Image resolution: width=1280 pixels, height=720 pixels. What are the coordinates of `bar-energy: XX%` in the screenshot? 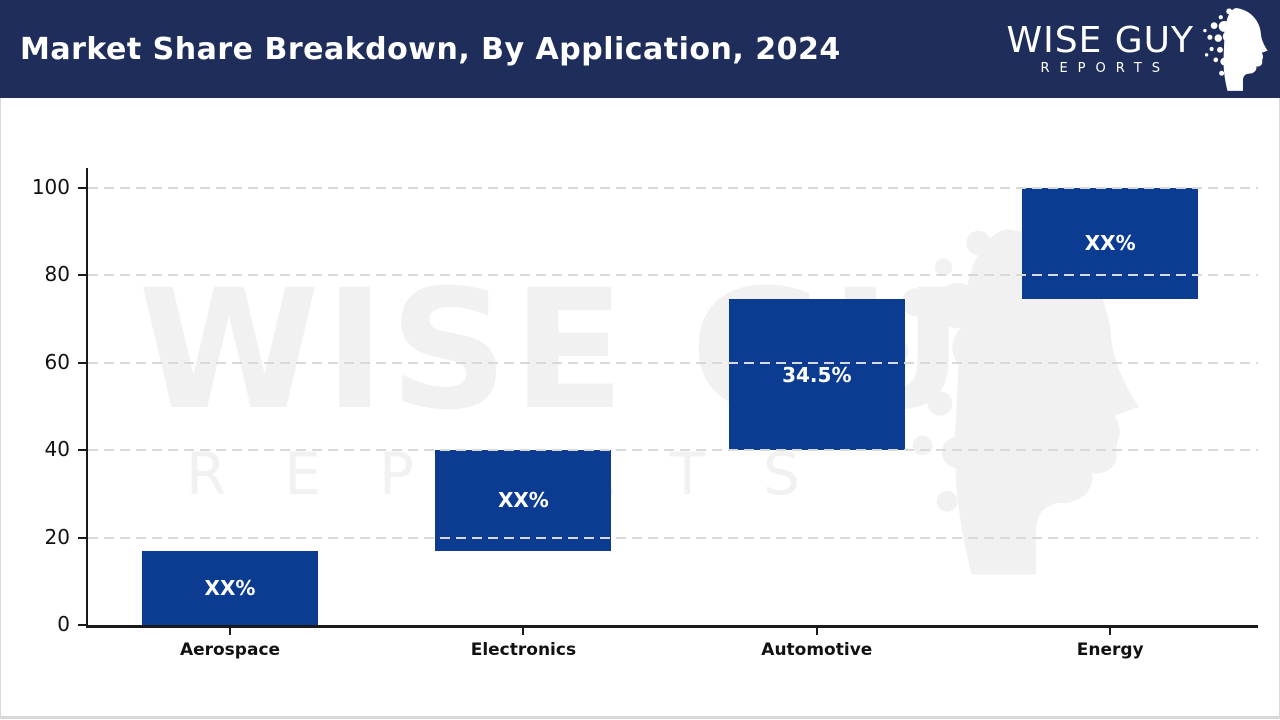 It's located at (1110, 243).